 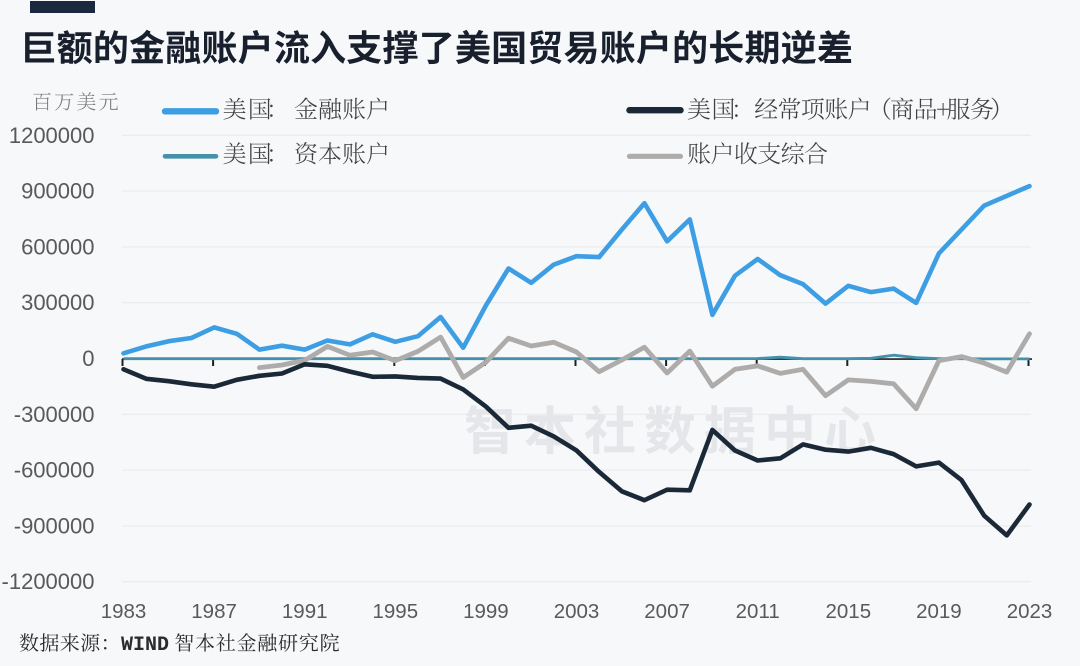 I want to click on svg-text: 2019, so click(x=939, y=611).